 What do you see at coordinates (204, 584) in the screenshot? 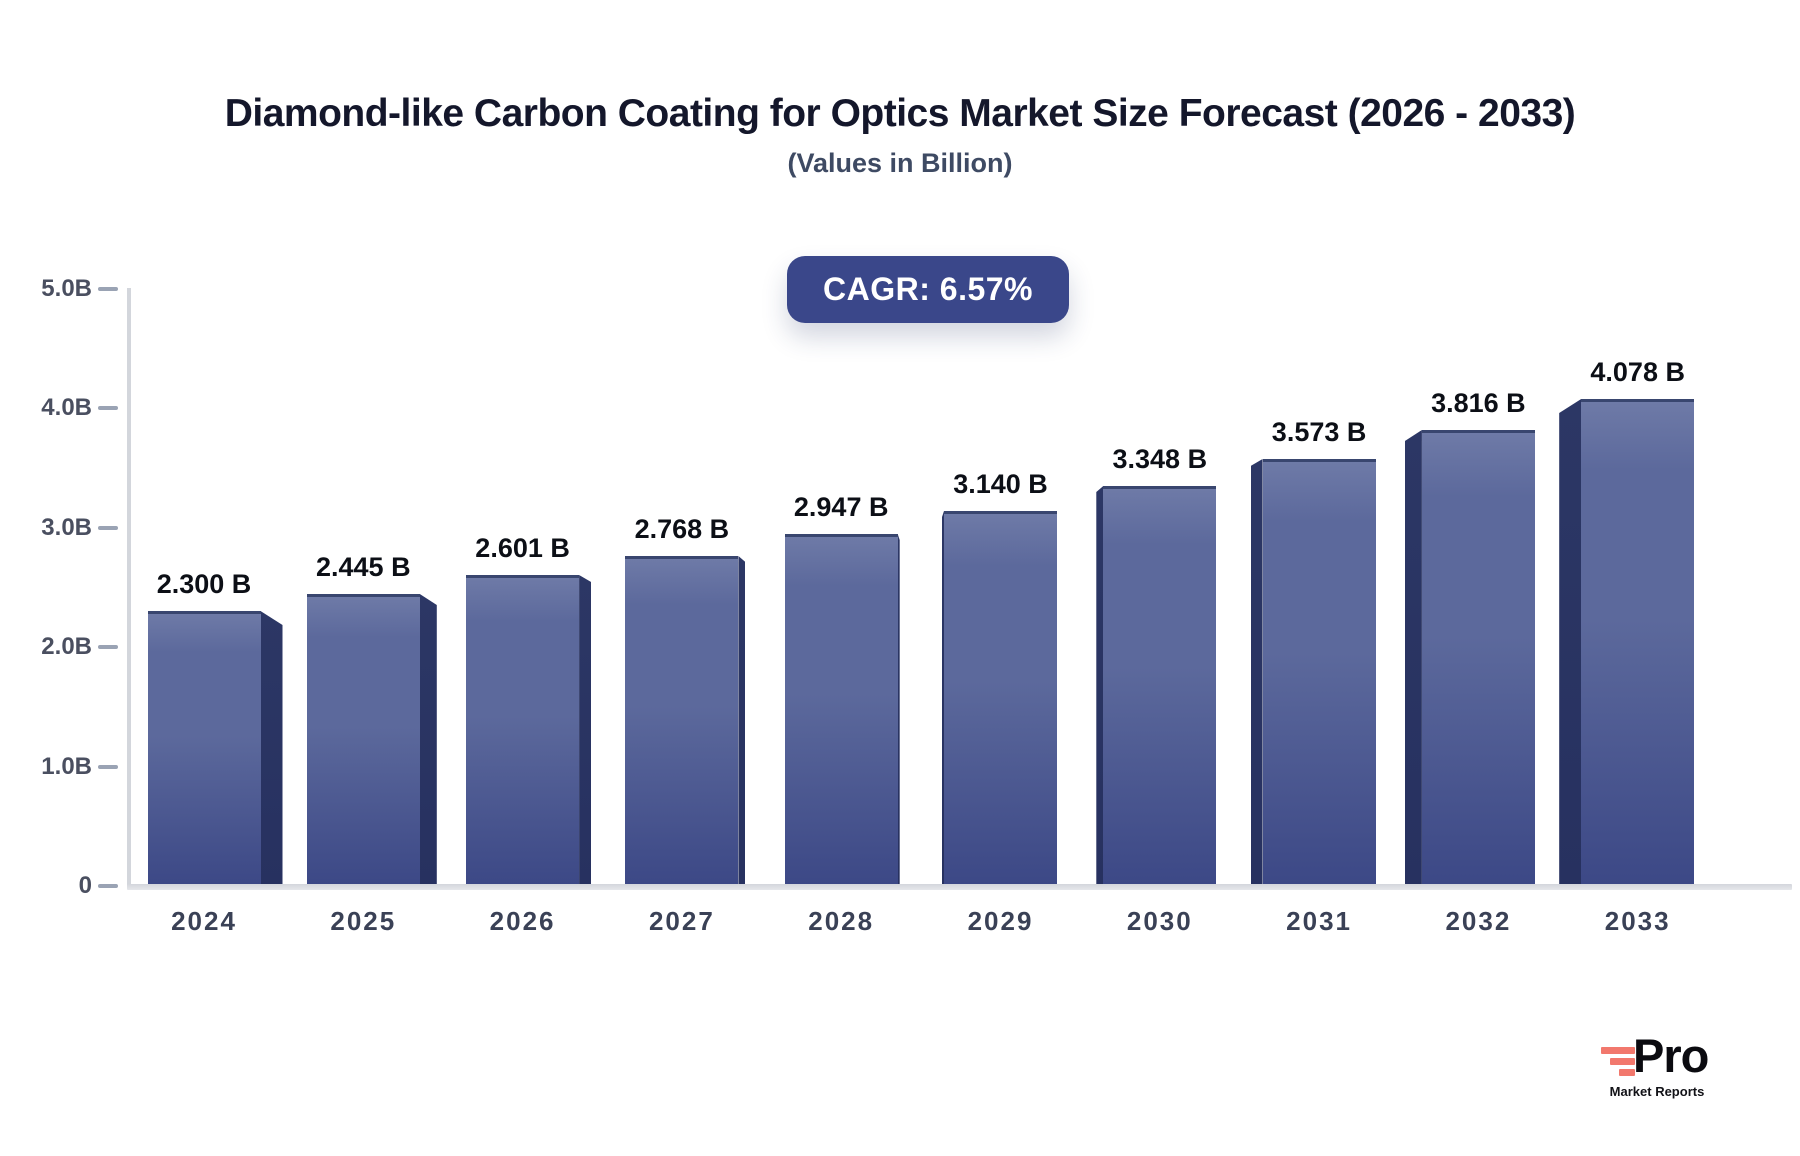
I see `bar-value-label: 2.300 B` at bounding box center [204, 584].